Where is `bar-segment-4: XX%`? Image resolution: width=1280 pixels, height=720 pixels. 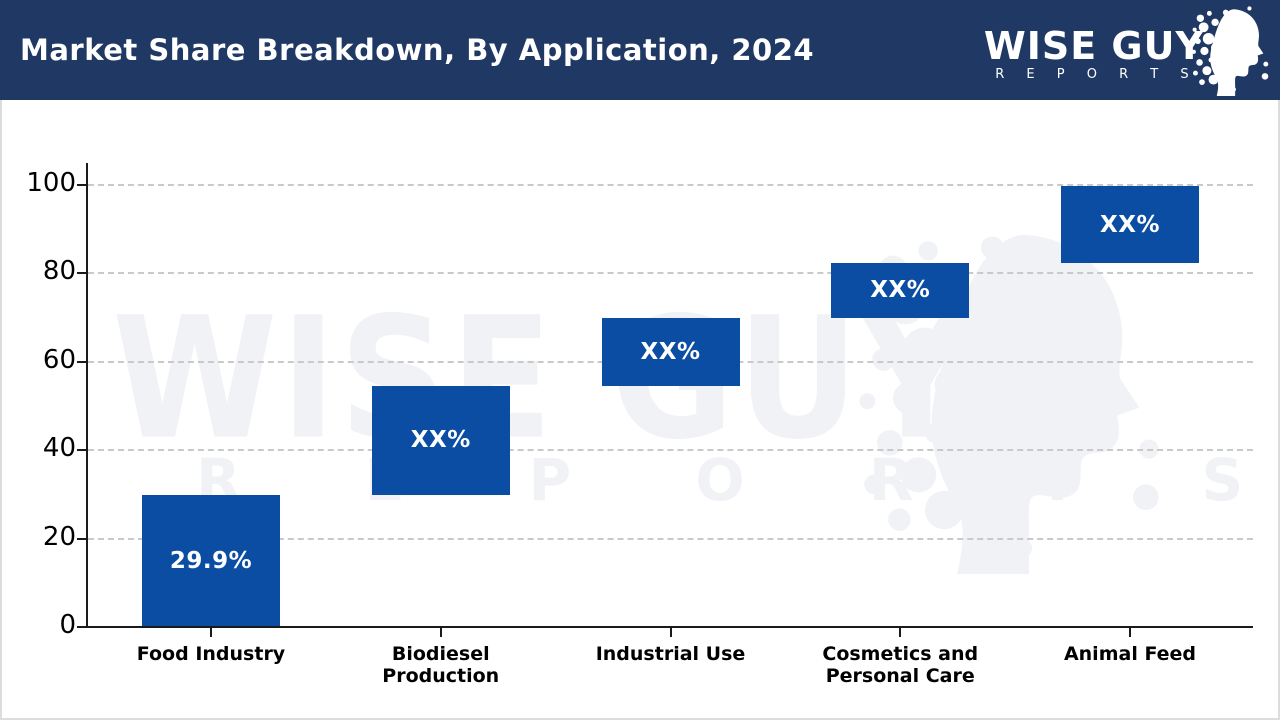 bar-segment-4: XX% is located at coordinates (1130, 224).